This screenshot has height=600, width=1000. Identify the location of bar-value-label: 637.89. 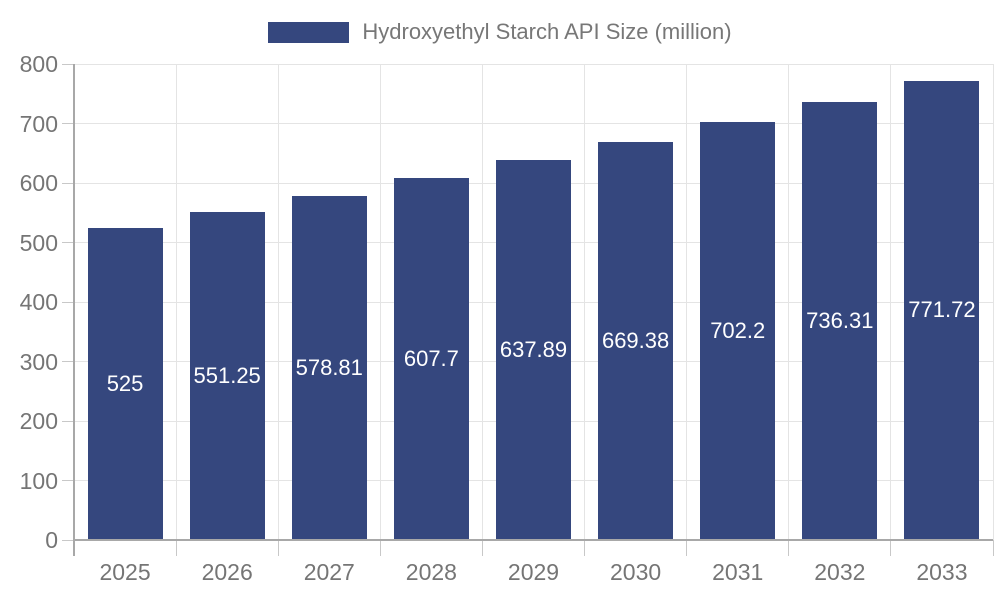
(533, 350).